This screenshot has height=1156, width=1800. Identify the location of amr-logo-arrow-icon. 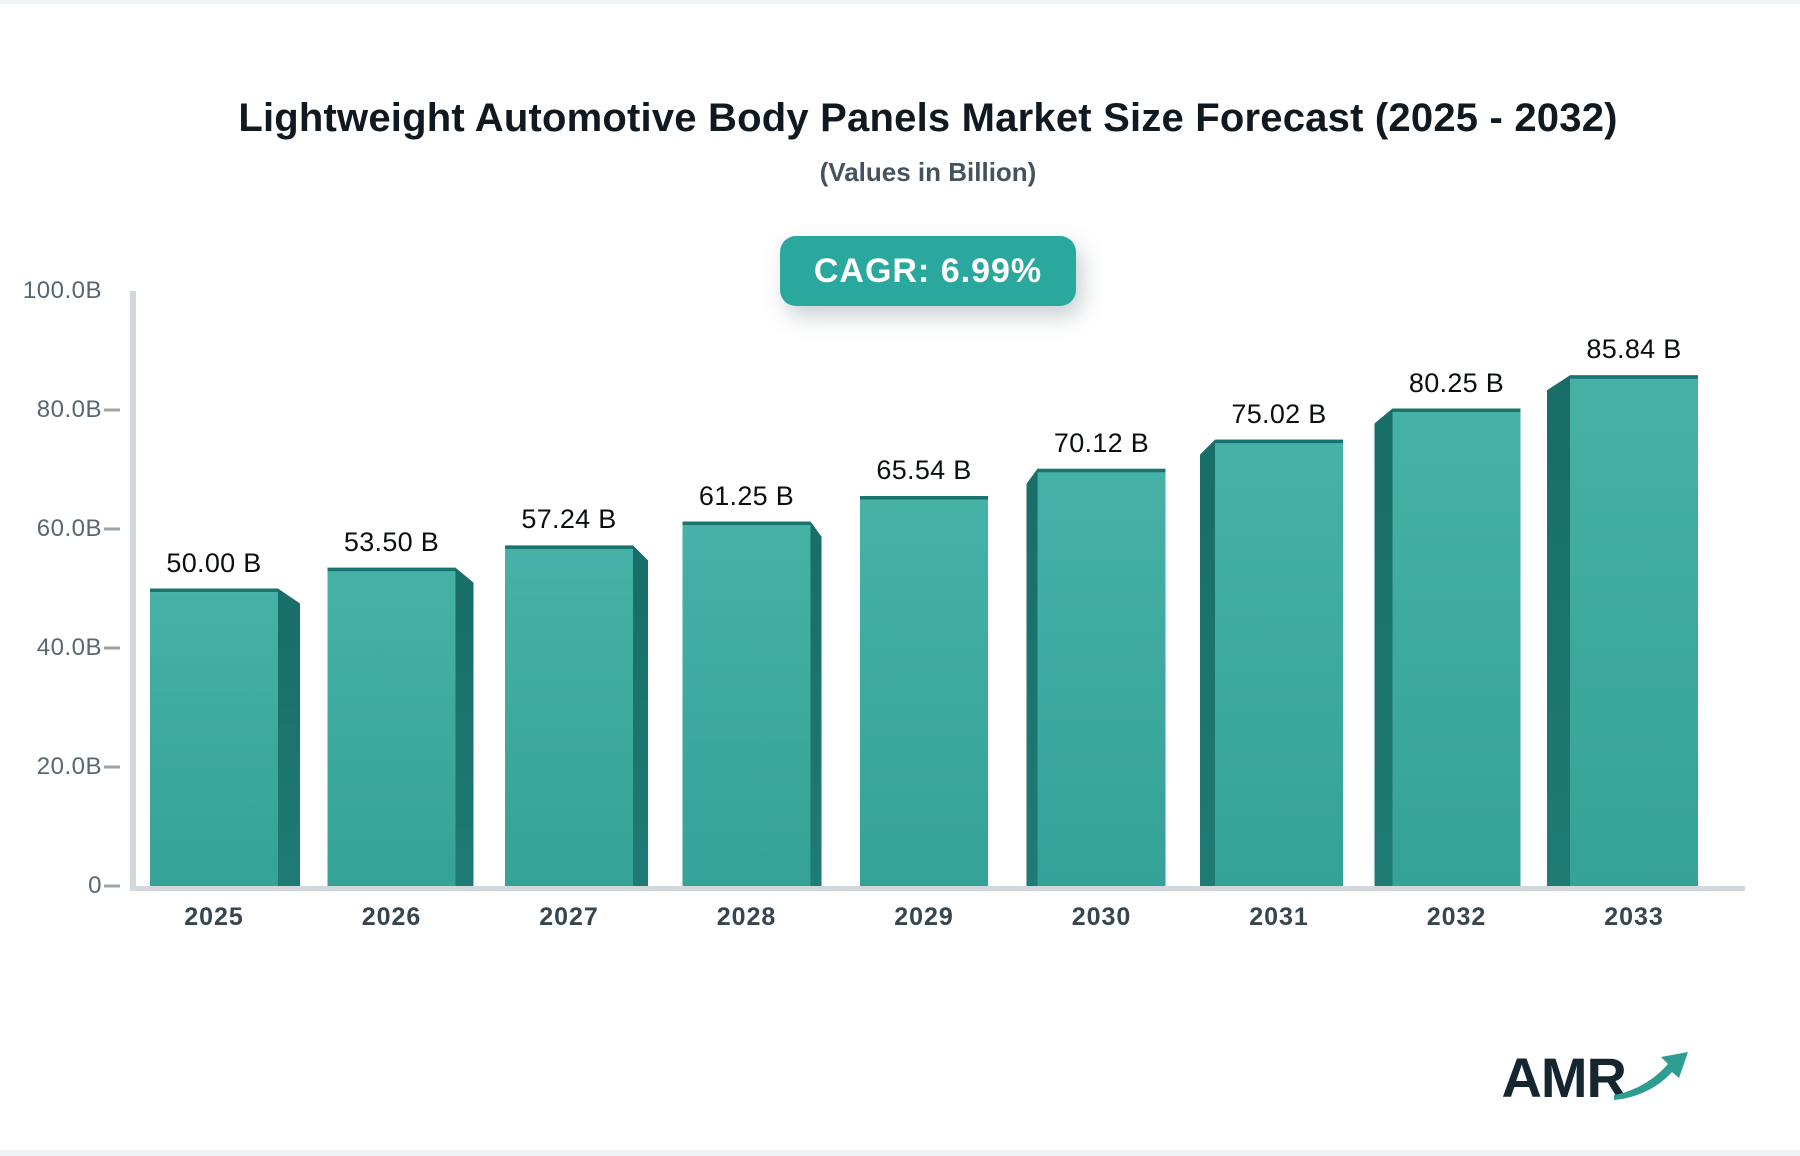
(1651, 1076).